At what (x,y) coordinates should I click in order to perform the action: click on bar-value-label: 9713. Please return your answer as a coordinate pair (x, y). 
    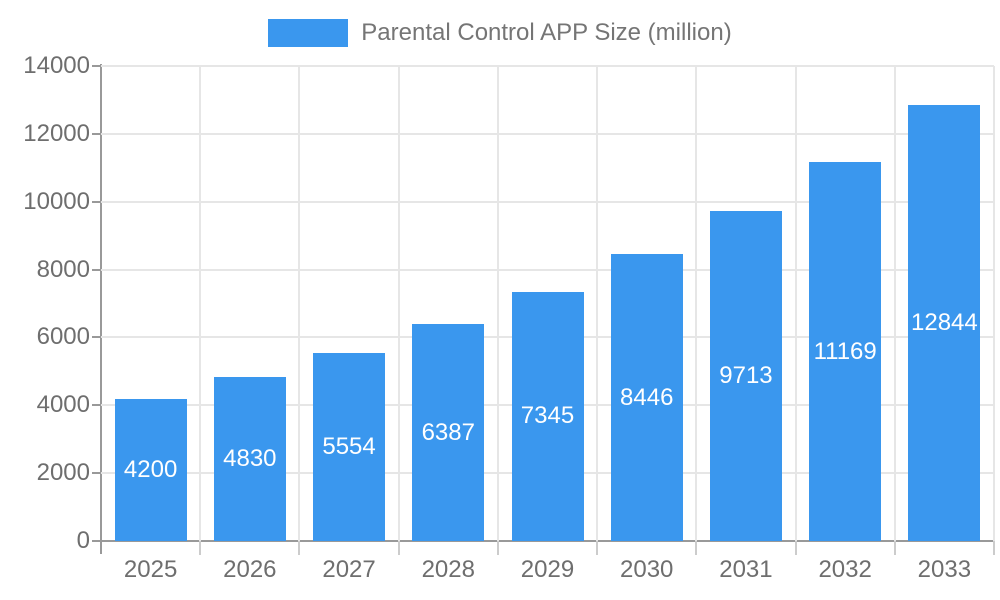
    Looking at the image, I should click on (746, 376).